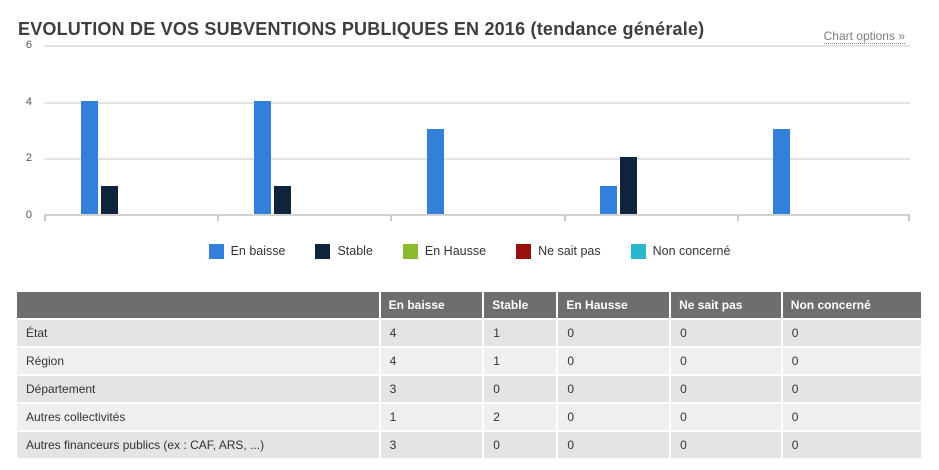 Image resolution: width=939 pixels, height=470 pixels. I want to click on column-header-non-concerne: Non concerné, so click(851, 305).